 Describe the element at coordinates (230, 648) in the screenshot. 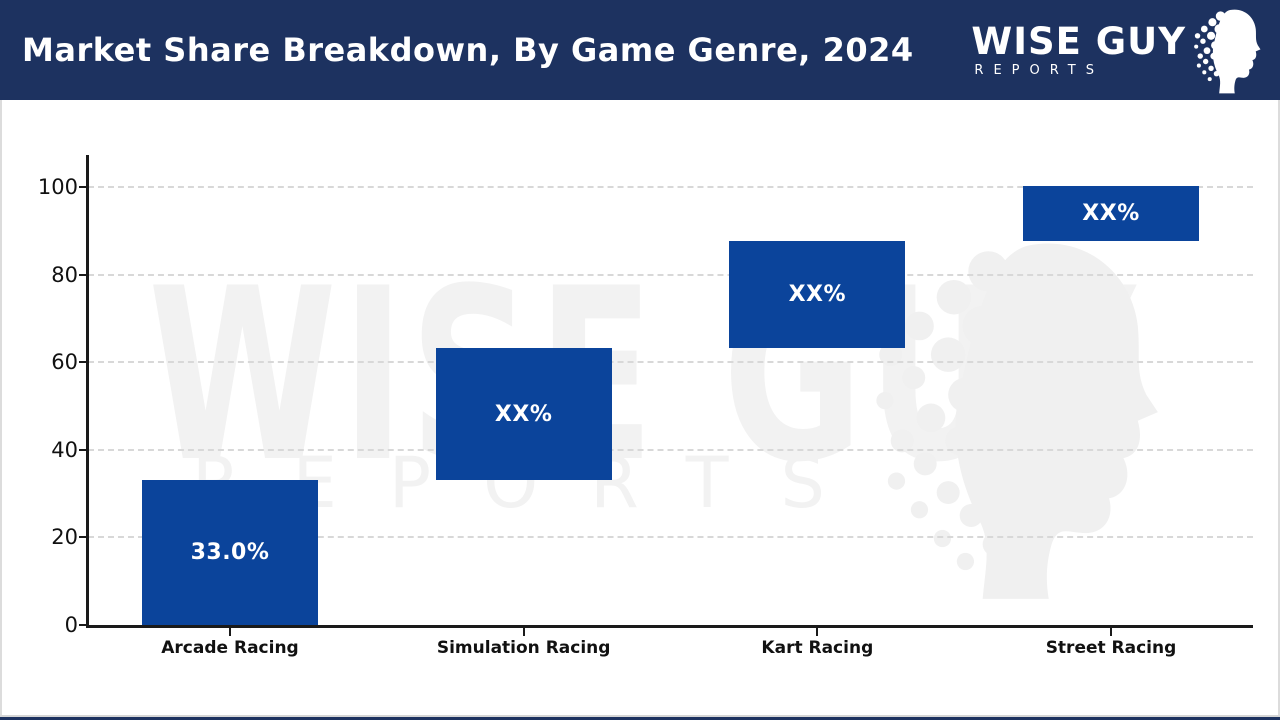

I see `x-category-label: Arcade Racing` at that location.